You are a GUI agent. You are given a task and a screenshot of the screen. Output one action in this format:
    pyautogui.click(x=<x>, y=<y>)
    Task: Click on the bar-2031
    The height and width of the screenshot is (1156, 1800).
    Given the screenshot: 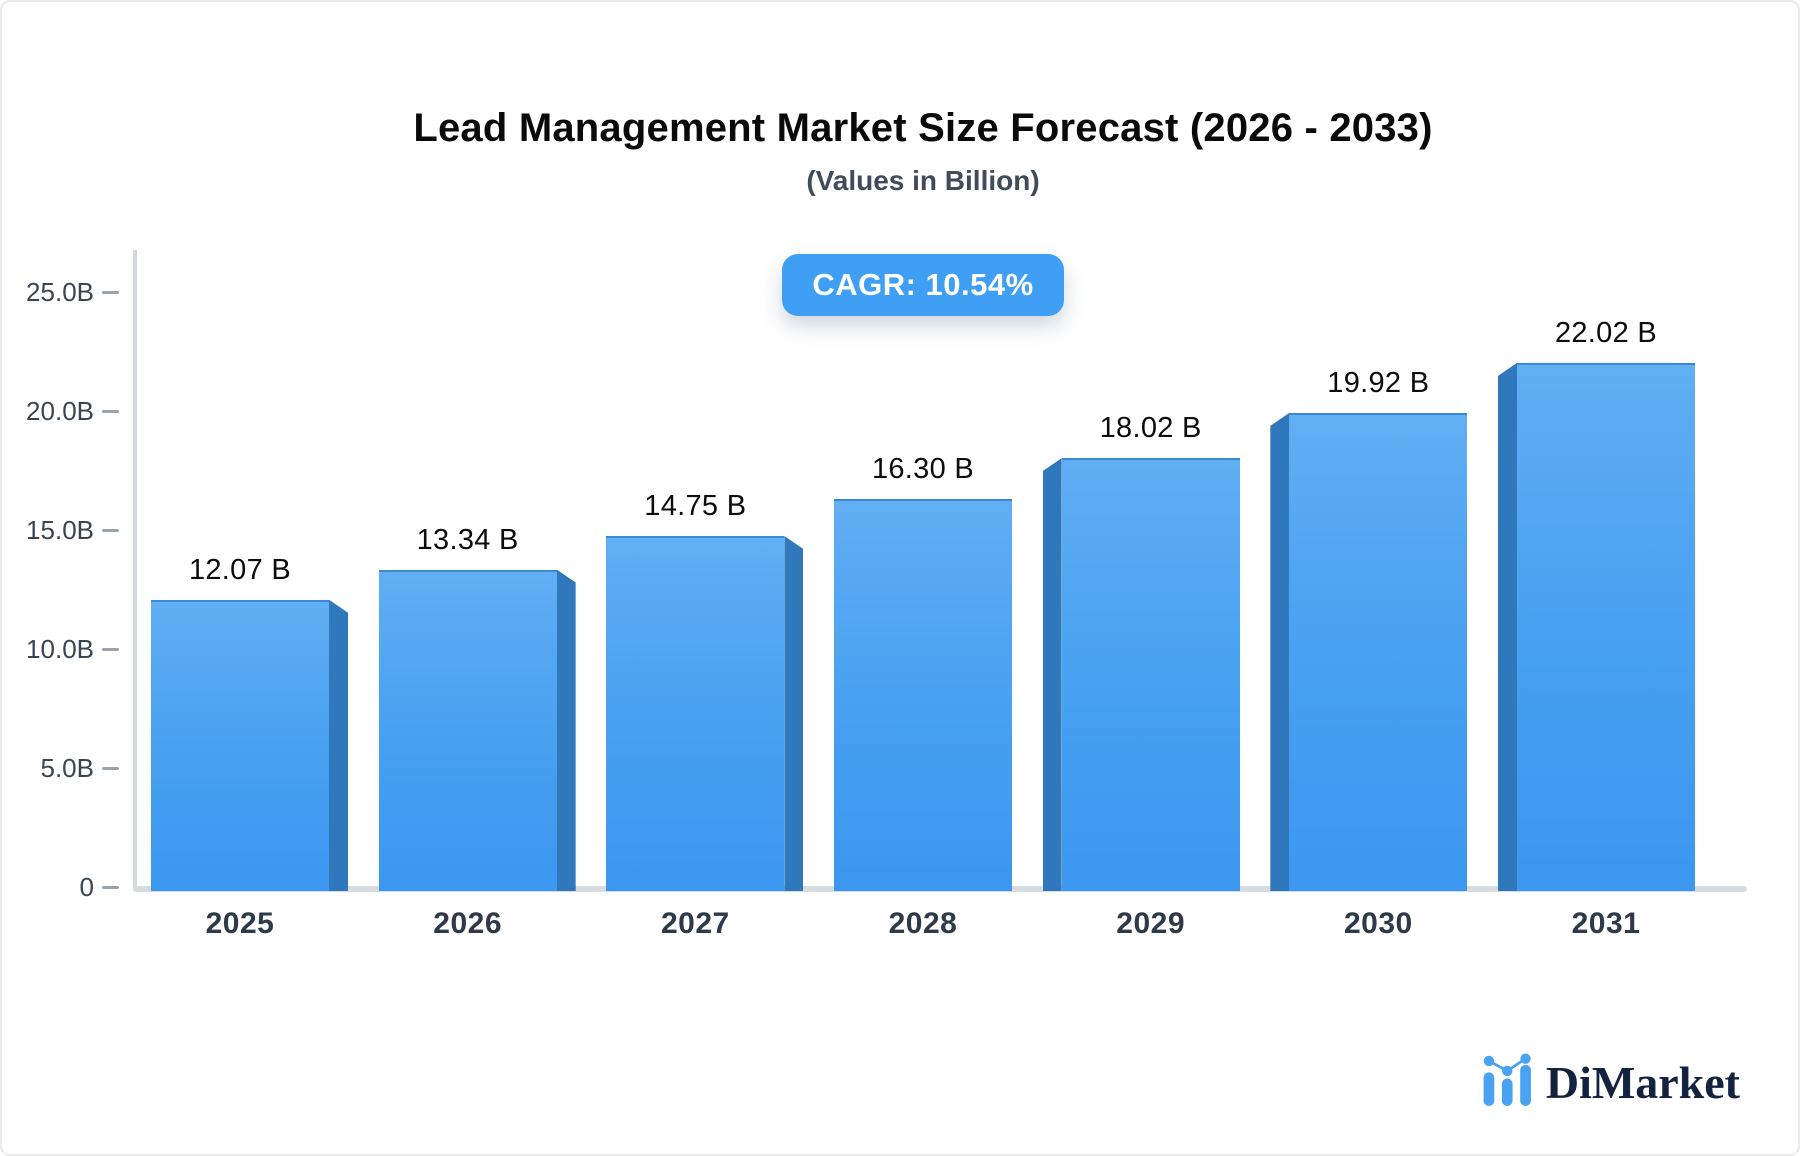 What is the action you would take?
    pyautogui.click(x=1606, y=626)
    